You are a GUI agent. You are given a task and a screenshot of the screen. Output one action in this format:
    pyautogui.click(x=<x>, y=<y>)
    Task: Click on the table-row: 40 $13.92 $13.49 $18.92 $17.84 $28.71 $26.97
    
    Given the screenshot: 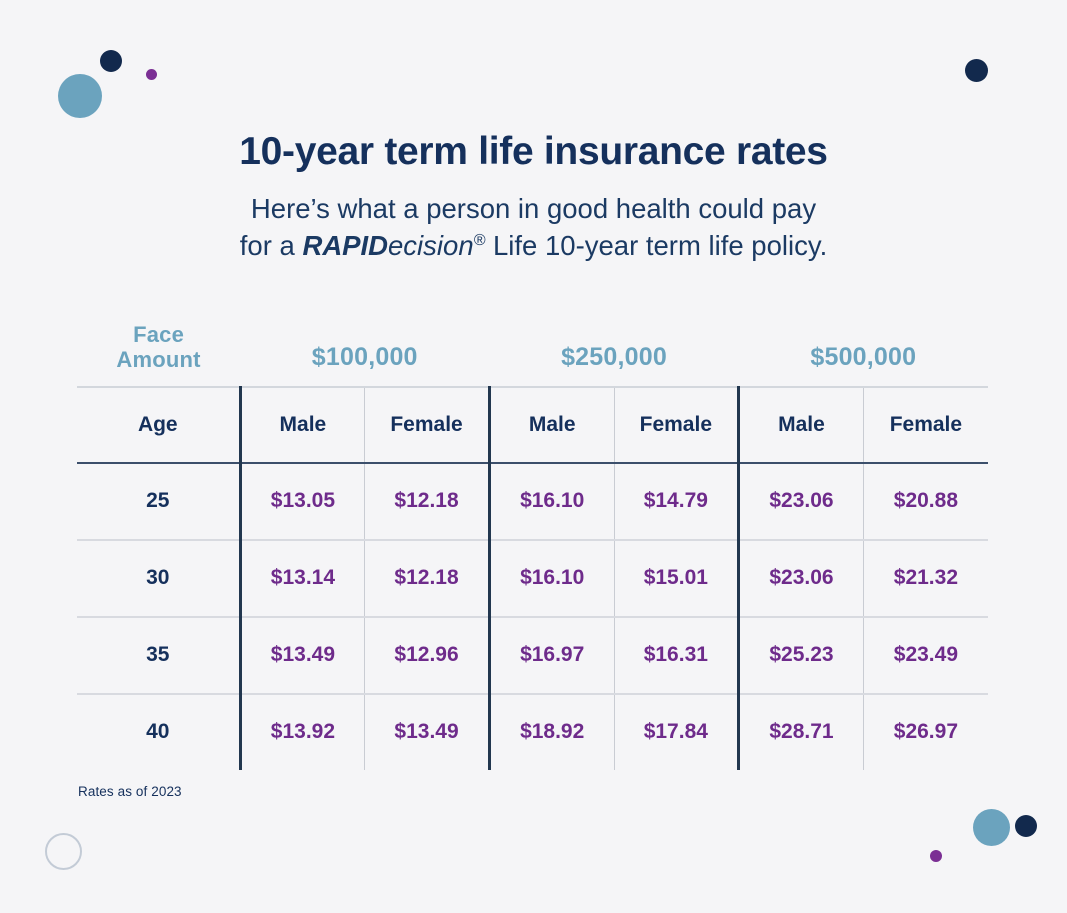 What is the action you would take?
    pyautogui.click(x=532, y=731)
    